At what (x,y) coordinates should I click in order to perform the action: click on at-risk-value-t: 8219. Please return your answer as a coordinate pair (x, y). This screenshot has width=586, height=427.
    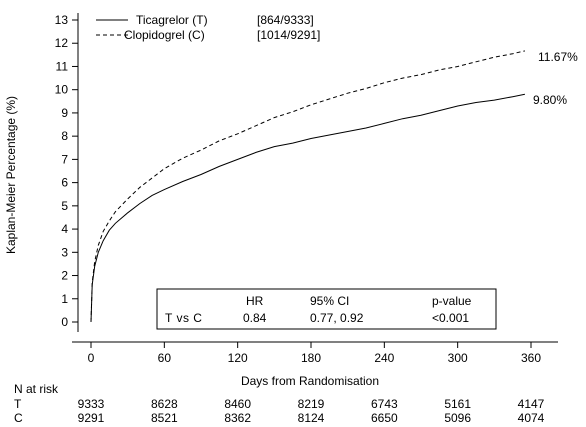
    Looking at the image, I should click on (311, 404).